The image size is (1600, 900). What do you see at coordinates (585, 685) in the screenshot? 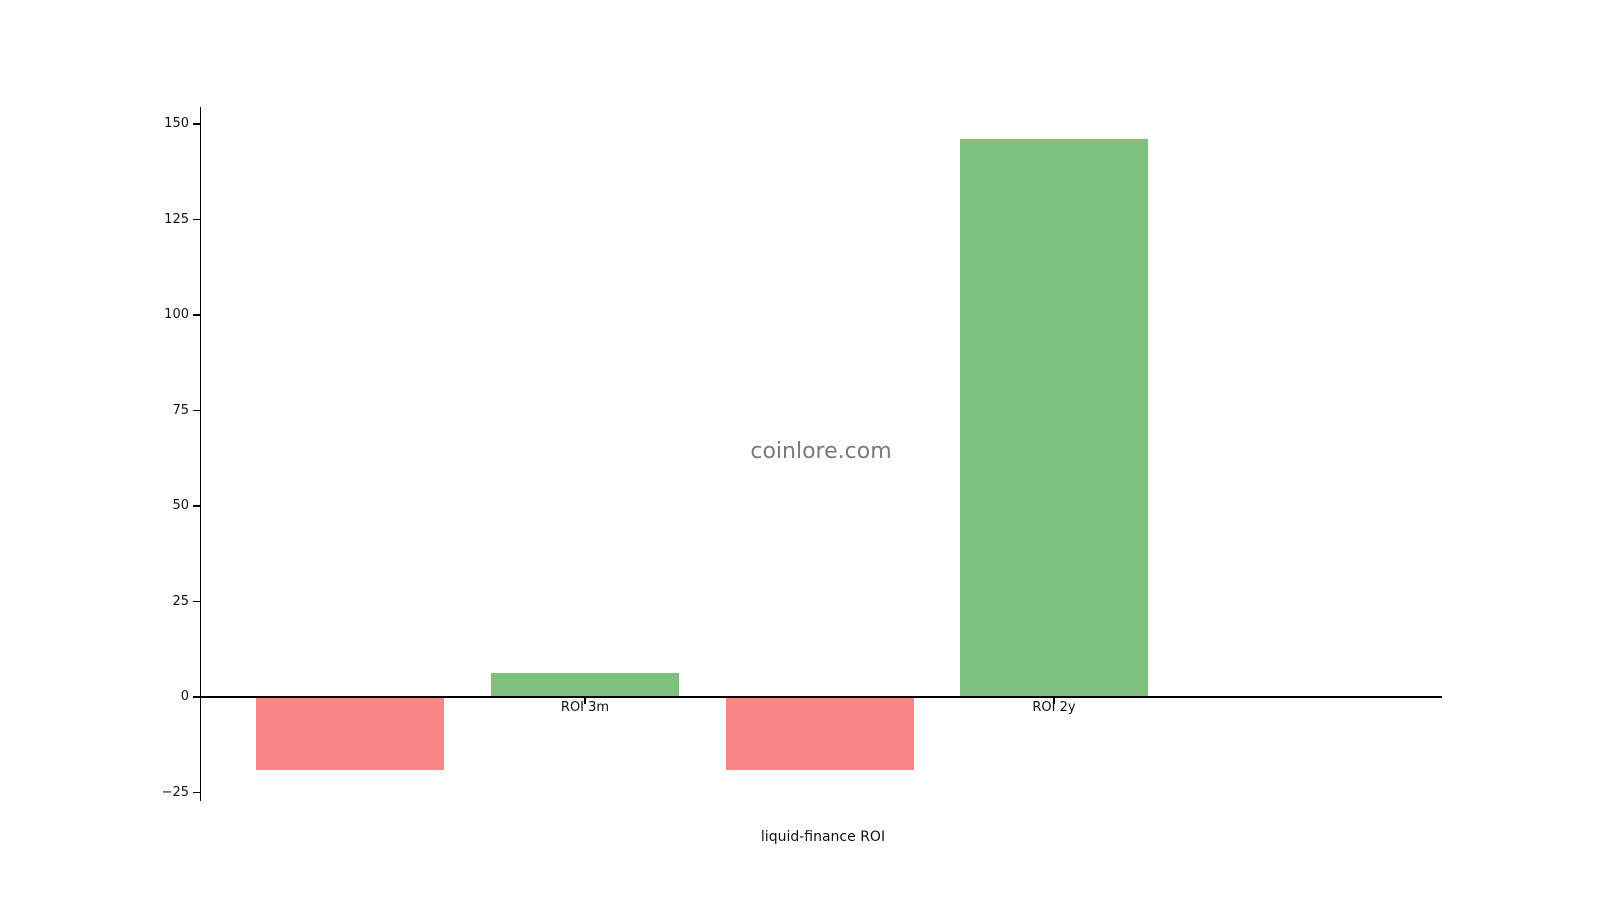
I see `bar-roi-3m` at bounding box center [585, 685].